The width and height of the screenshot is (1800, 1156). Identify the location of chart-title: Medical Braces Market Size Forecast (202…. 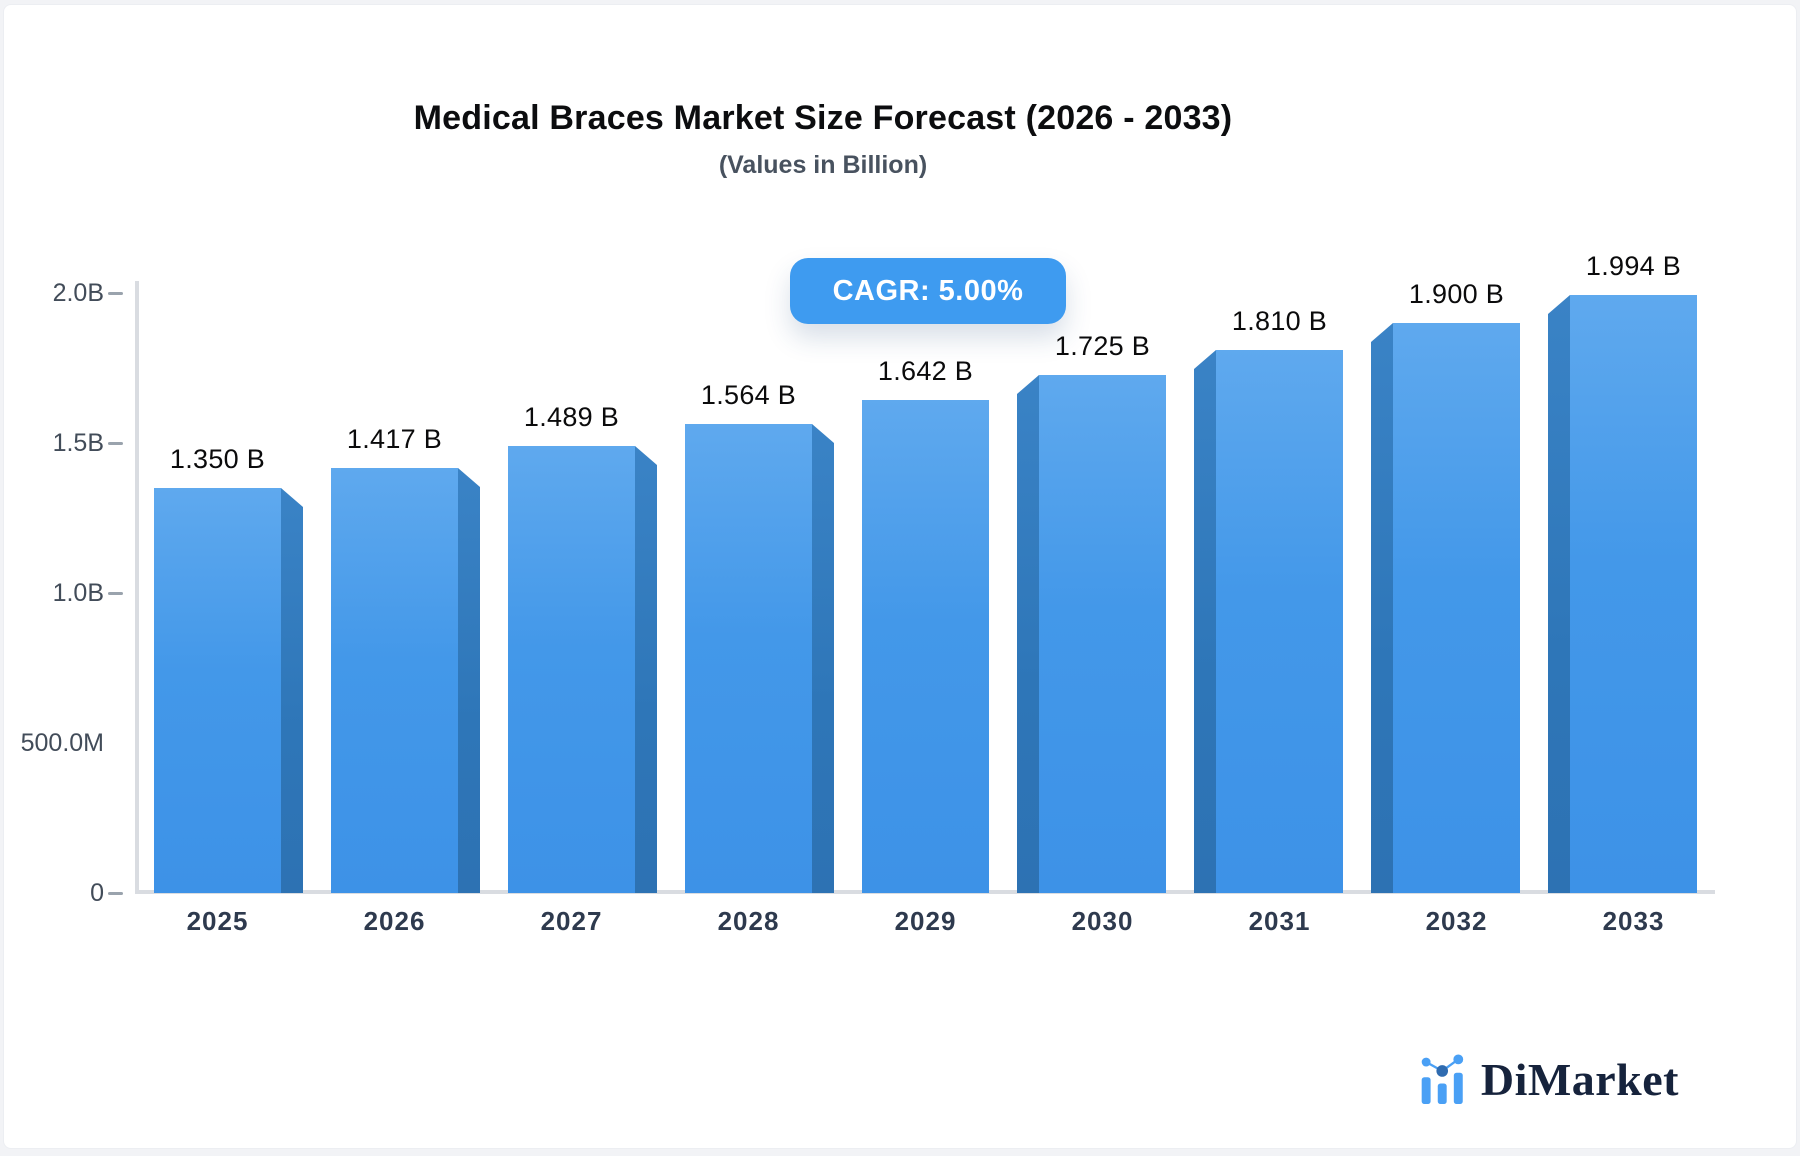
(823, 118).